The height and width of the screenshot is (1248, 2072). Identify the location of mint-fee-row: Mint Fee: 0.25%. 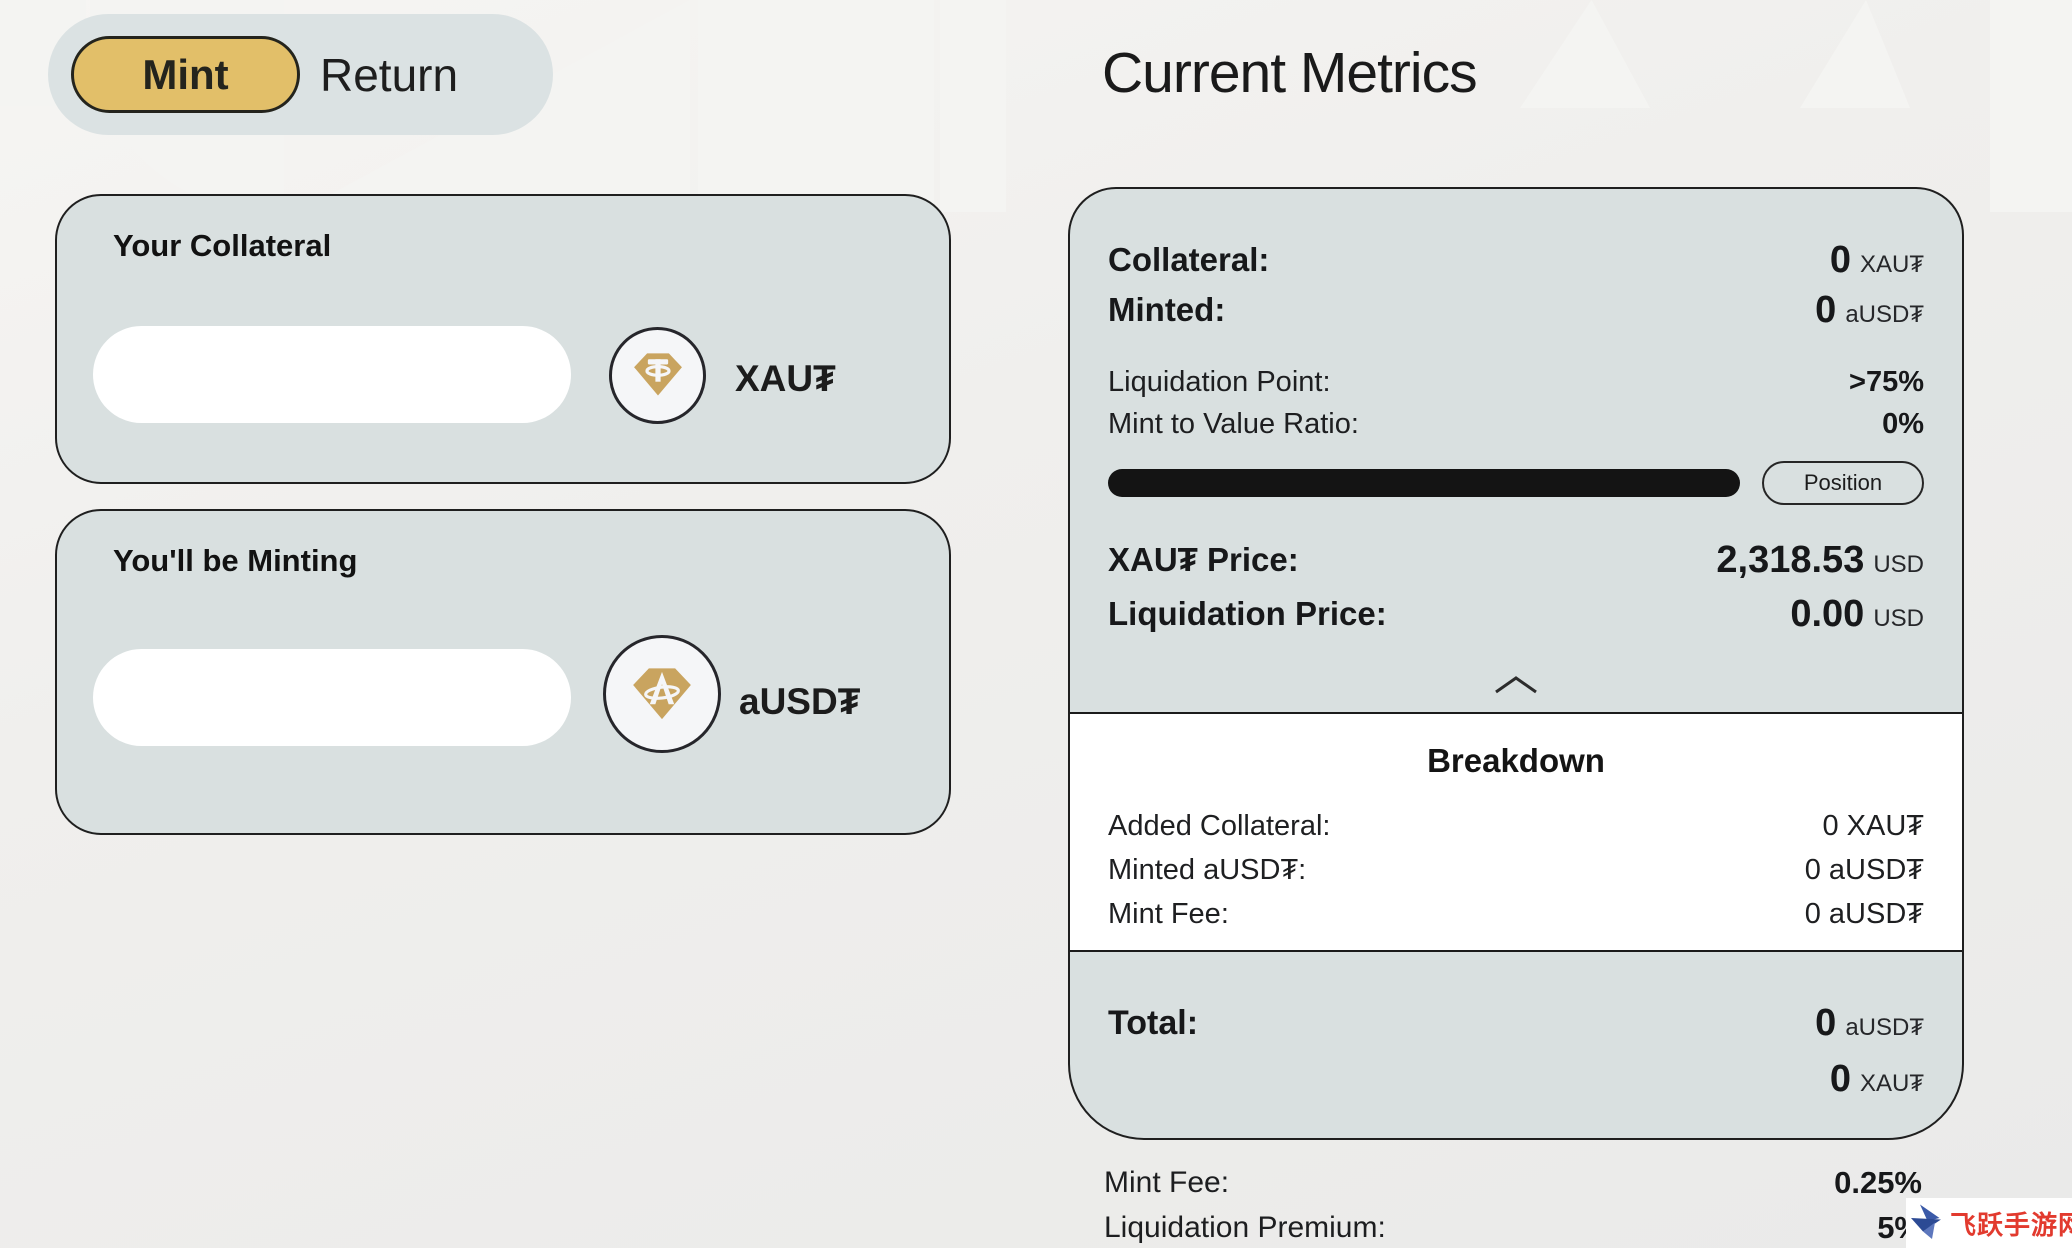
(1513, 1183).